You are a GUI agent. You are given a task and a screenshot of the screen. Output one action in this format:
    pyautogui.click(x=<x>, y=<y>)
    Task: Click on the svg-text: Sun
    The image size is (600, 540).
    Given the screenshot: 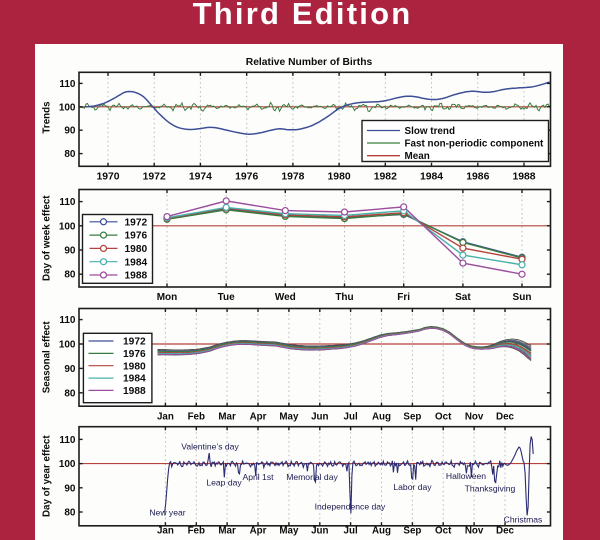 What is the action you would take?
    pyautogui.click(x=522, y=297)
    